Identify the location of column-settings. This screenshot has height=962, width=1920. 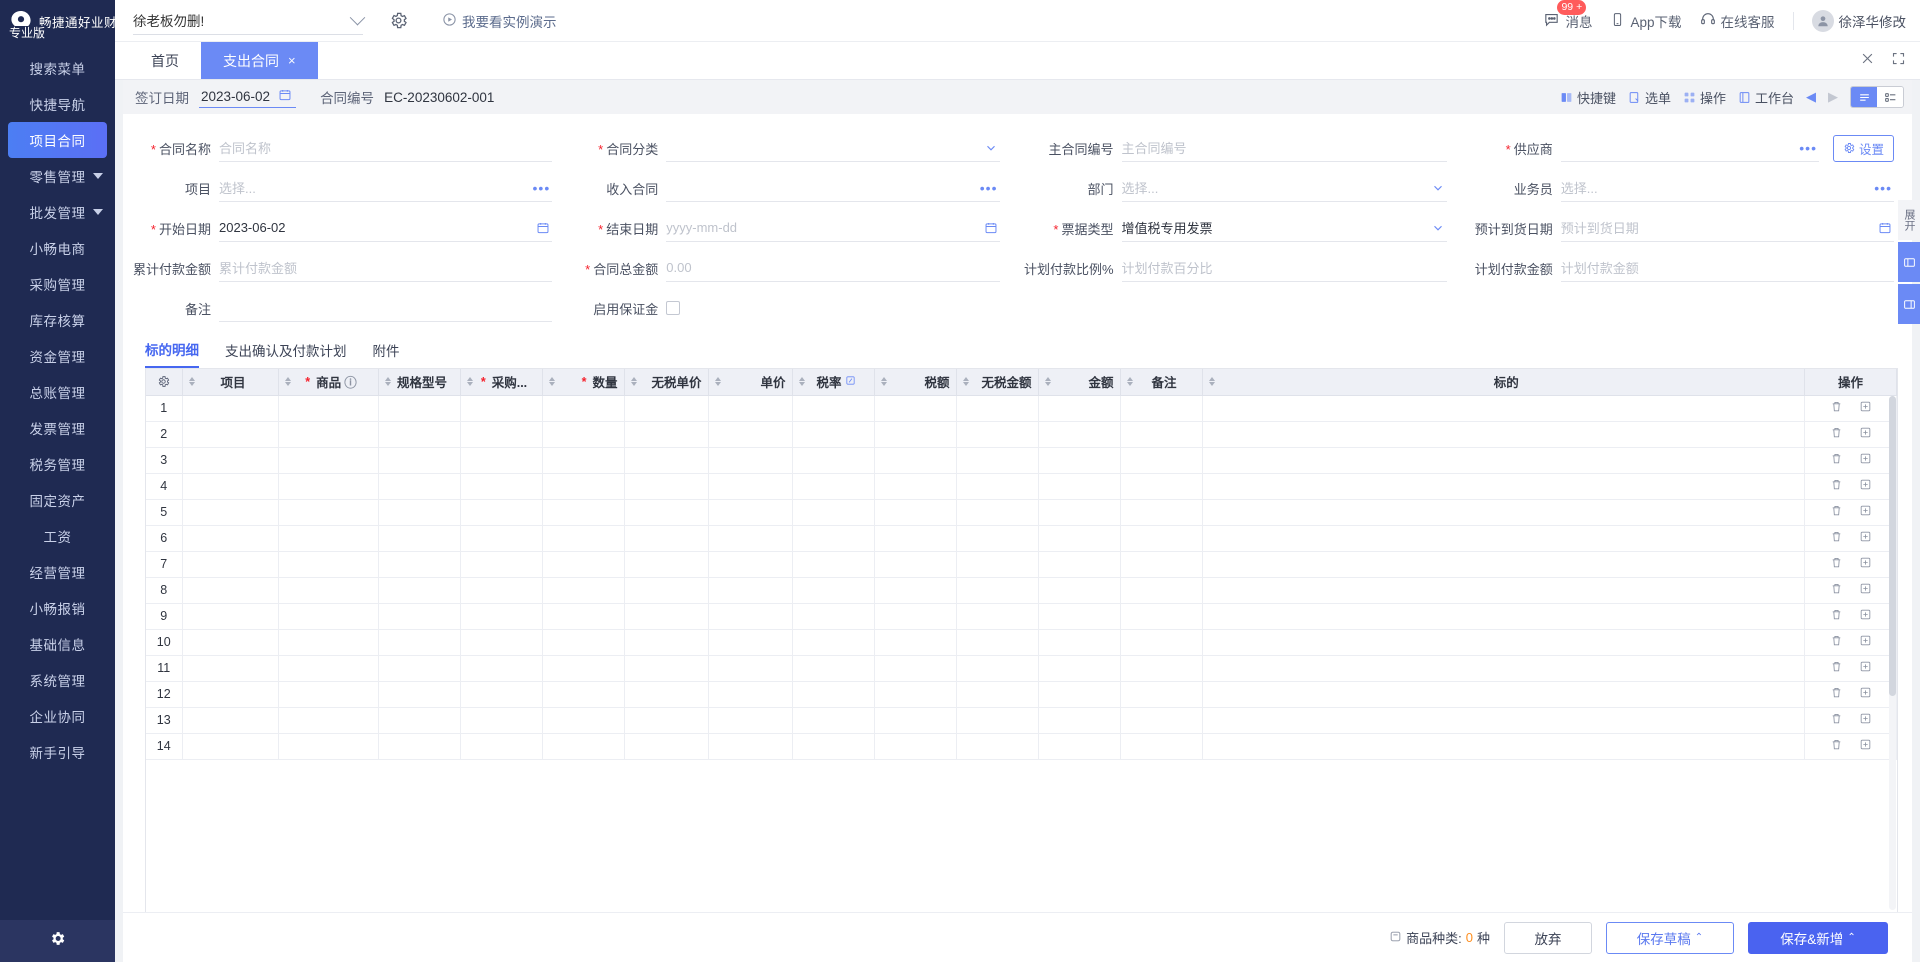
(164, 382).